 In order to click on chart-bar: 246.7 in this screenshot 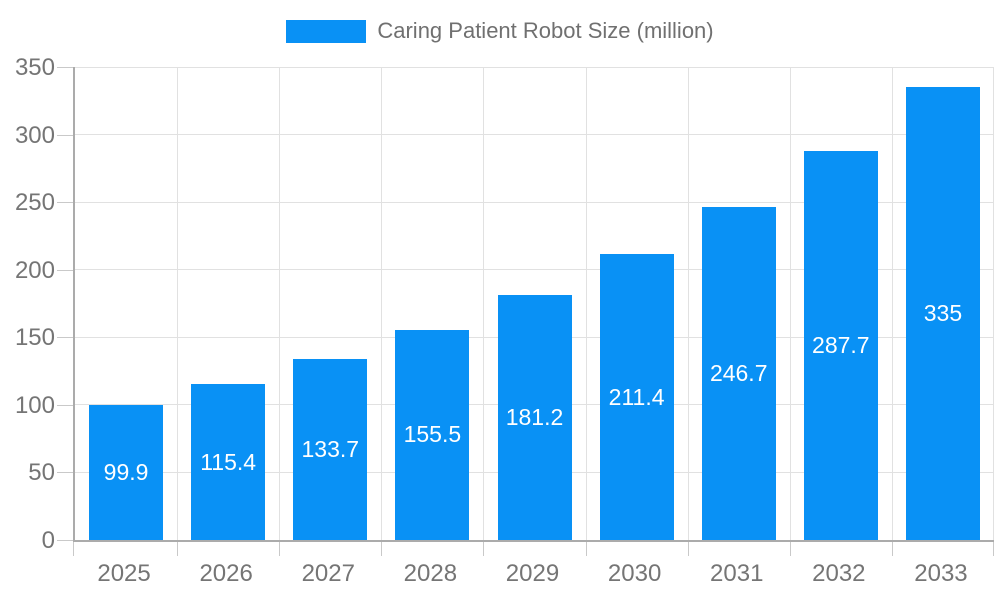, I will do `click(738, 373)`.